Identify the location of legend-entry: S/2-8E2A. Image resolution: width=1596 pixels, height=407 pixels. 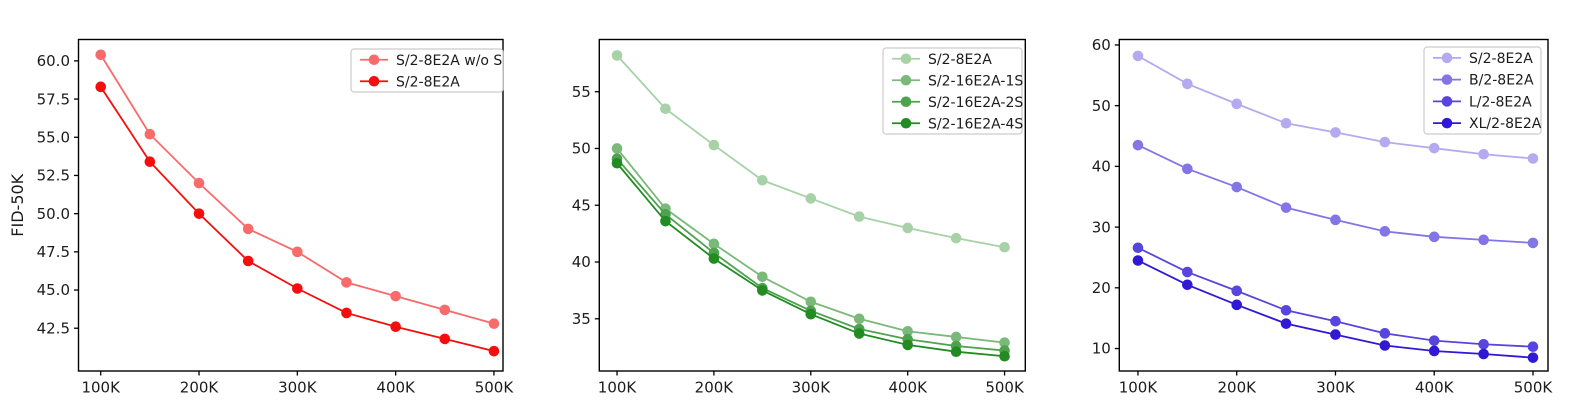
(942, 60).